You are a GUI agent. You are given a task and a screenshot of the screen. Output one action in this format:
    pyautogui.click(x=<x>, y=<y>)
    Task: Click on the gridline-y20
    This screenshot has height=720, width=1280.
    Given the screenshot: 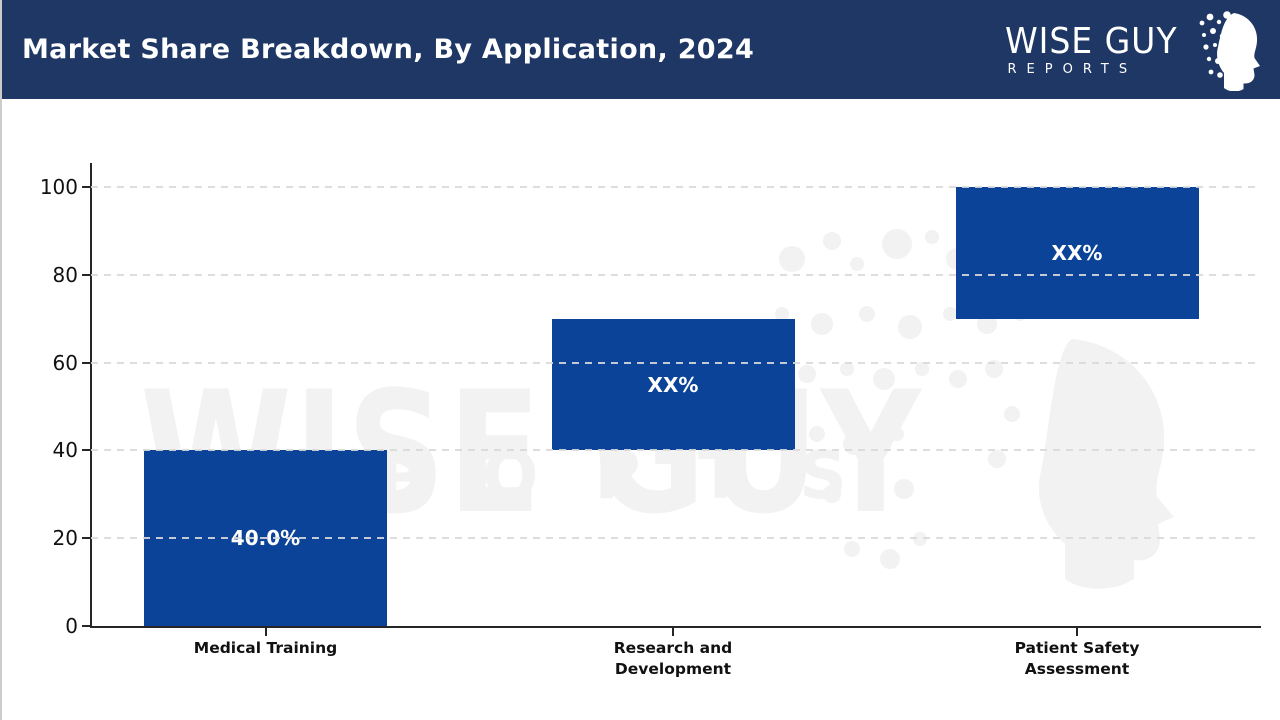 What is the action you would take?
    pyautogui.click(x=675, y=538)
    